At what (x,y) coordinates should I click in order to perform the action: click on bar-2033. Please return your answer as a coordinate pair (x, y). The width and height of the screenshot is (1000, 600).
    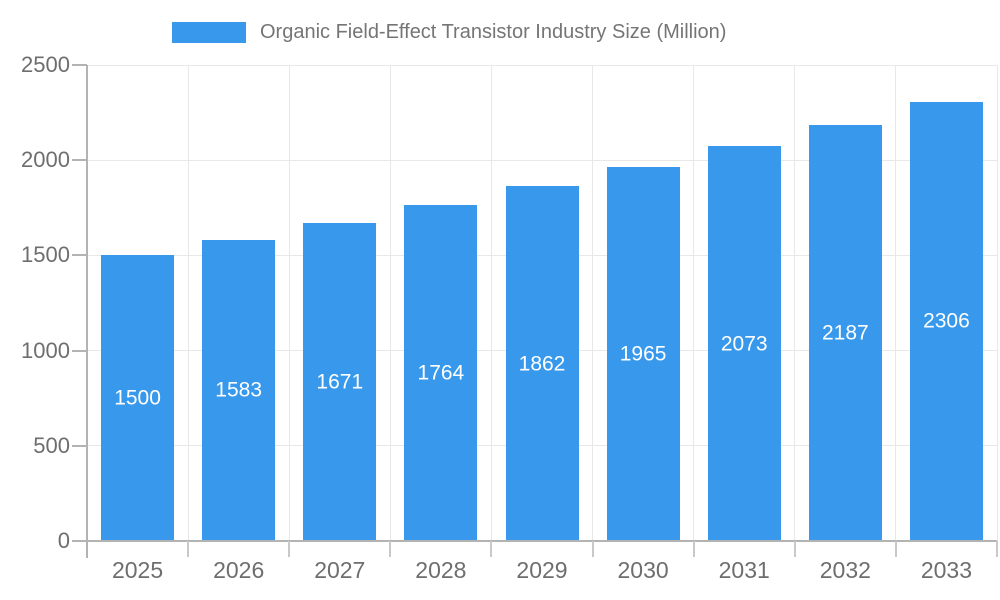
    Looking at the image, I should click on (946, 321).